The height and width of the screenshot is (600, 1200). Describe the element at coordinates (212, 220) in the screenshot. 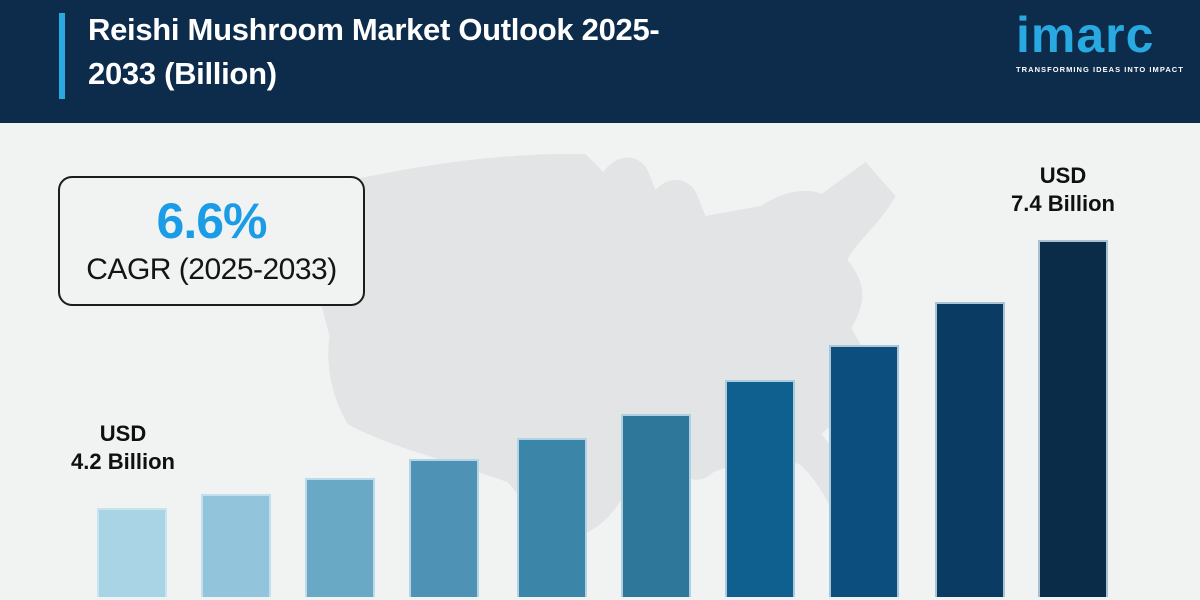

I see `cagr-value: 6.6%` at that location.